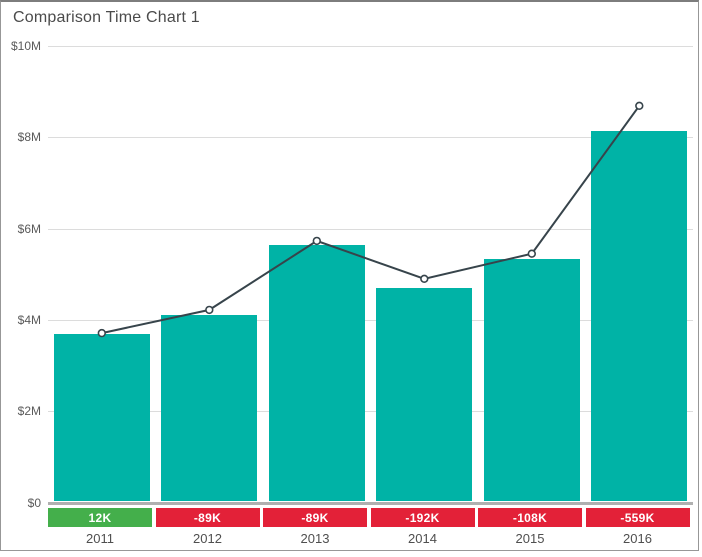 The height and width of the screenshot is (557, 702). What do you see at coordinates (530, 538) in the screenshot?
I see `x-axis-year-label: 2015` at bounding box center [530, 538].